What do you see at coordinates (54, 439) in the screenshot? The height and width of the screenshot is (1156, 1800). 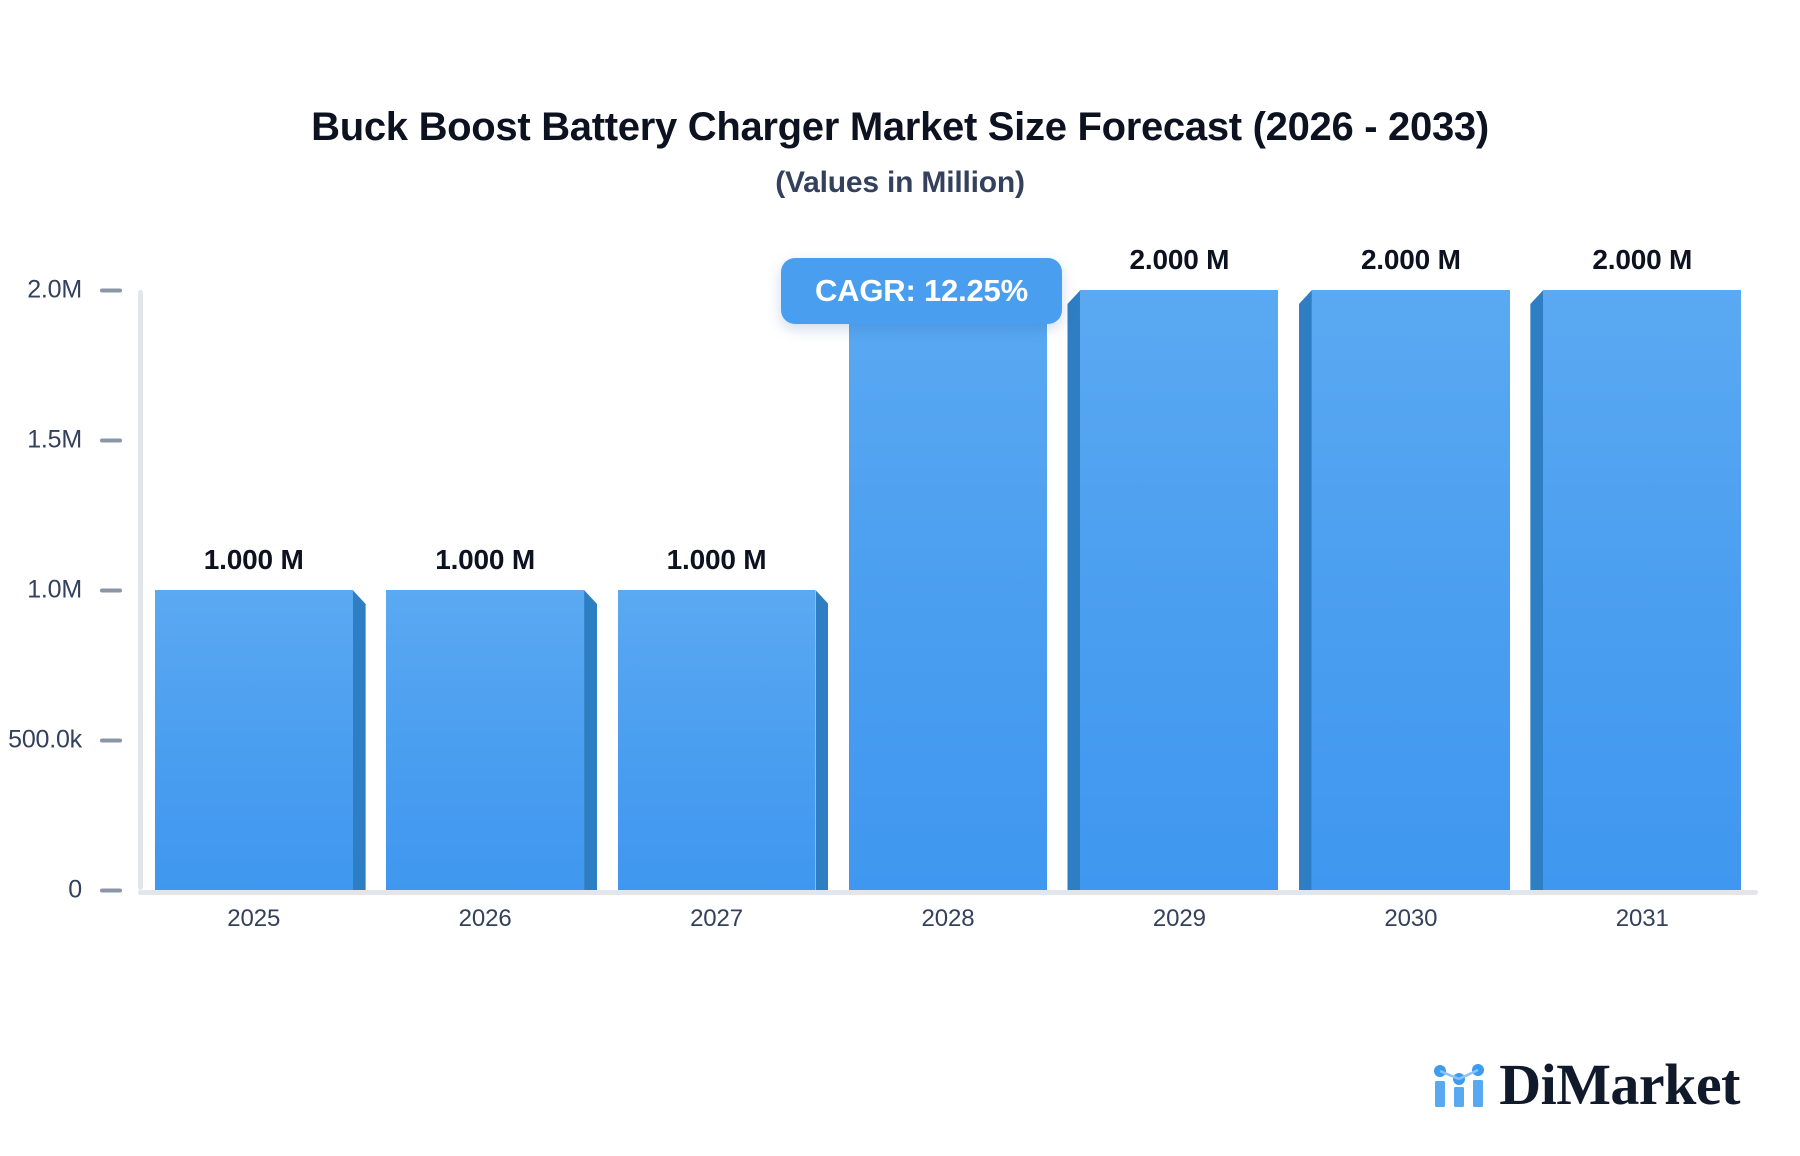 I see `y-axis-tick-label: 1.5M` at bounding box center [54, 439].